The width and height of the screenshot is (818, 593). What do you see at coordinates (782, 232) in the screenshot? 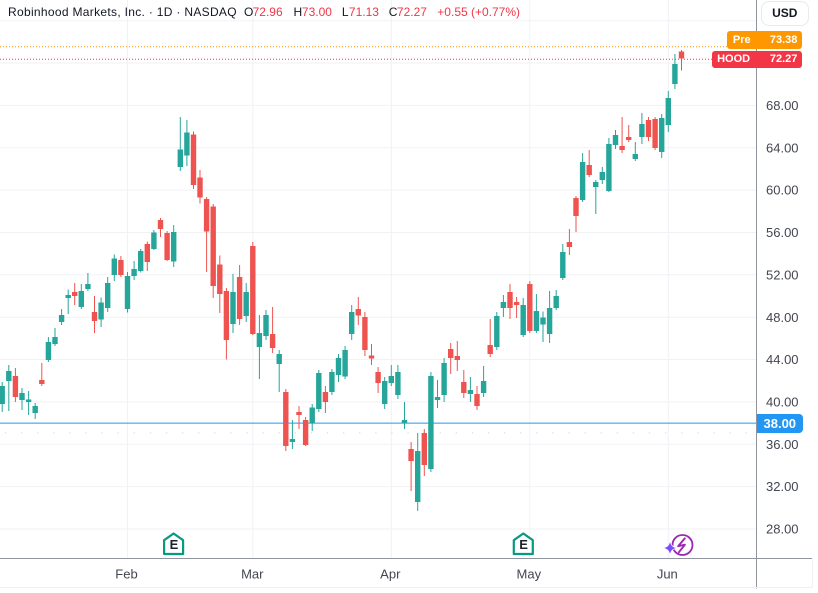
I see `svg-text: 56.00` at bounding box center [782, 232].